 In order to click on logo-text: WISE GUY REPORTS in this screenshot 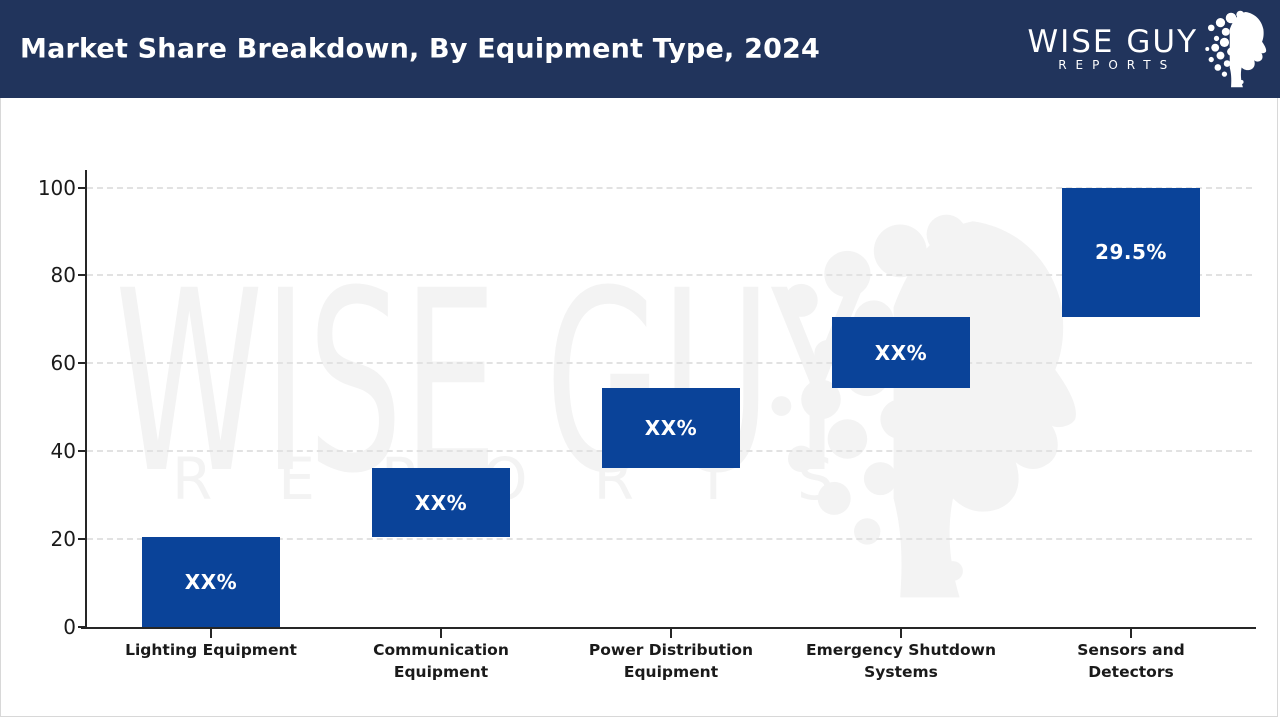, I will do `click(1112, 48)`.